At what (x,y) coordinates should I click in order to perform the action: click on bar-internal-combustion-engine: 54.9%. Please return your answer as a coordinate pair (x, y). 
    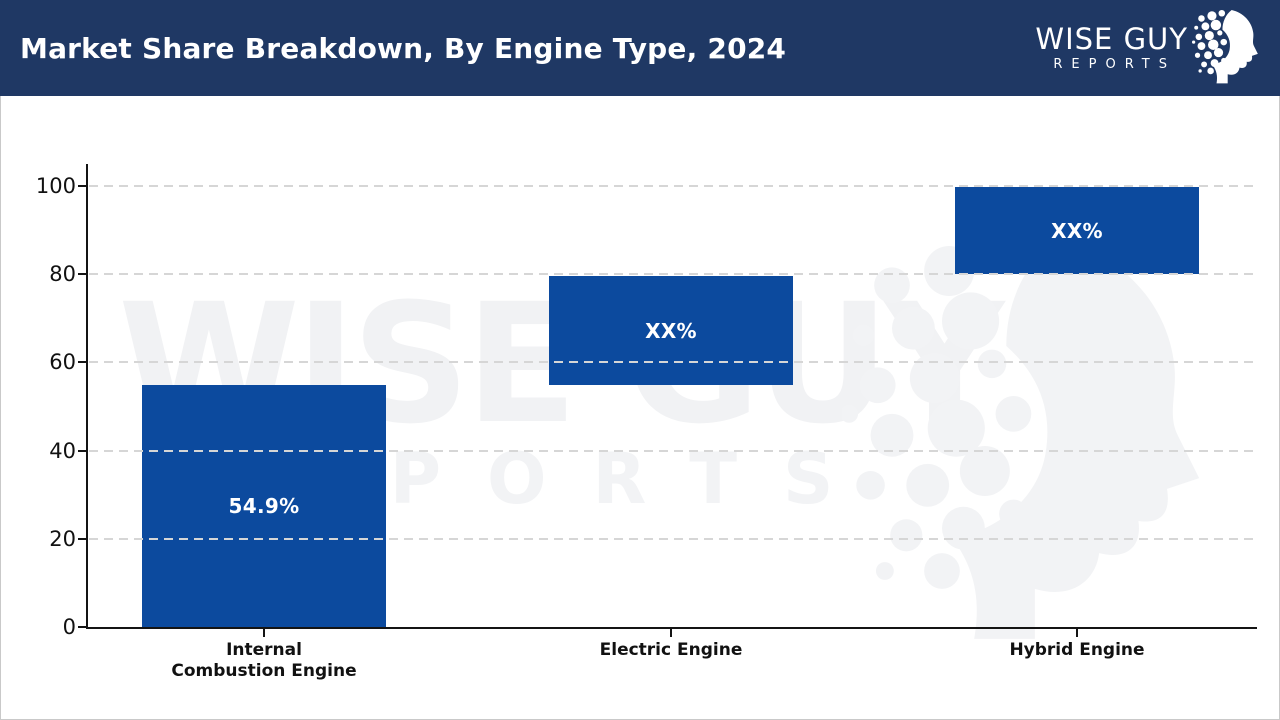
    Looking at the image, I should click on (264, 505).